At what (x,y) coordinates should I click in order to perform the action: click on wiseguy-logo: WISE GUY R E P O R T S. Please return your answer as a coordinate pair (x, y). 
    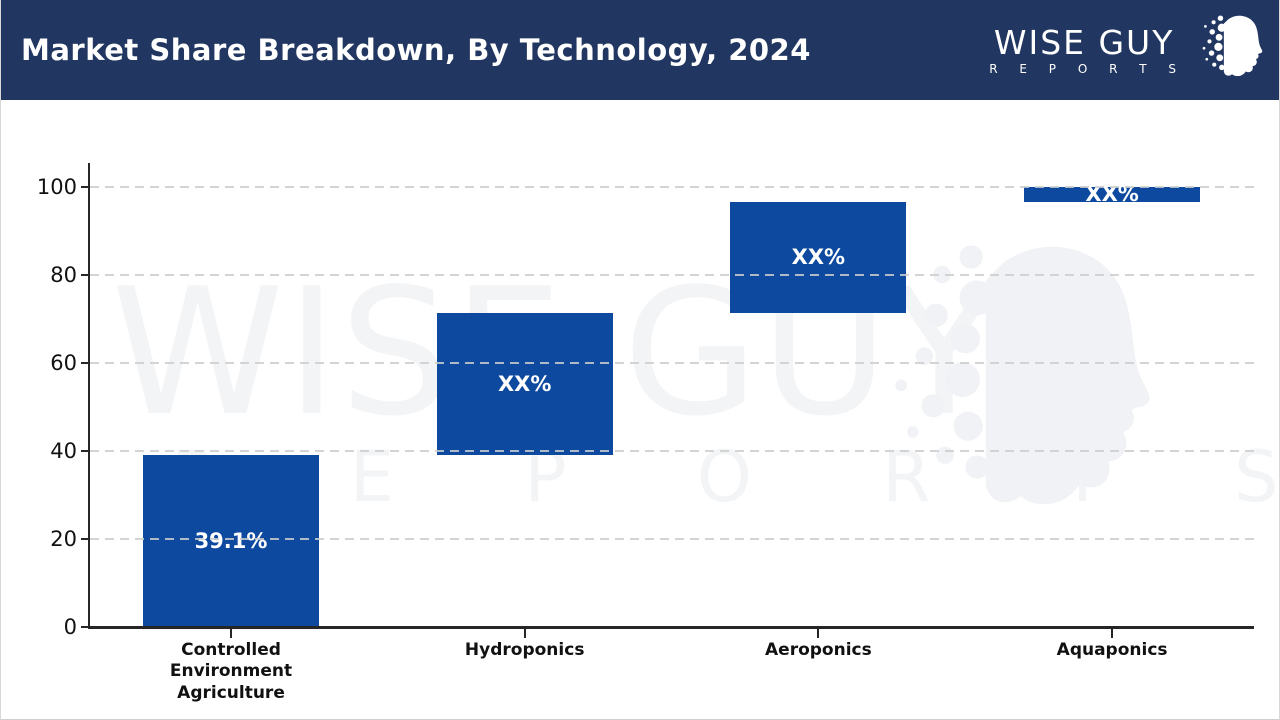
    Looking at the image, I should click on (1128, 51).